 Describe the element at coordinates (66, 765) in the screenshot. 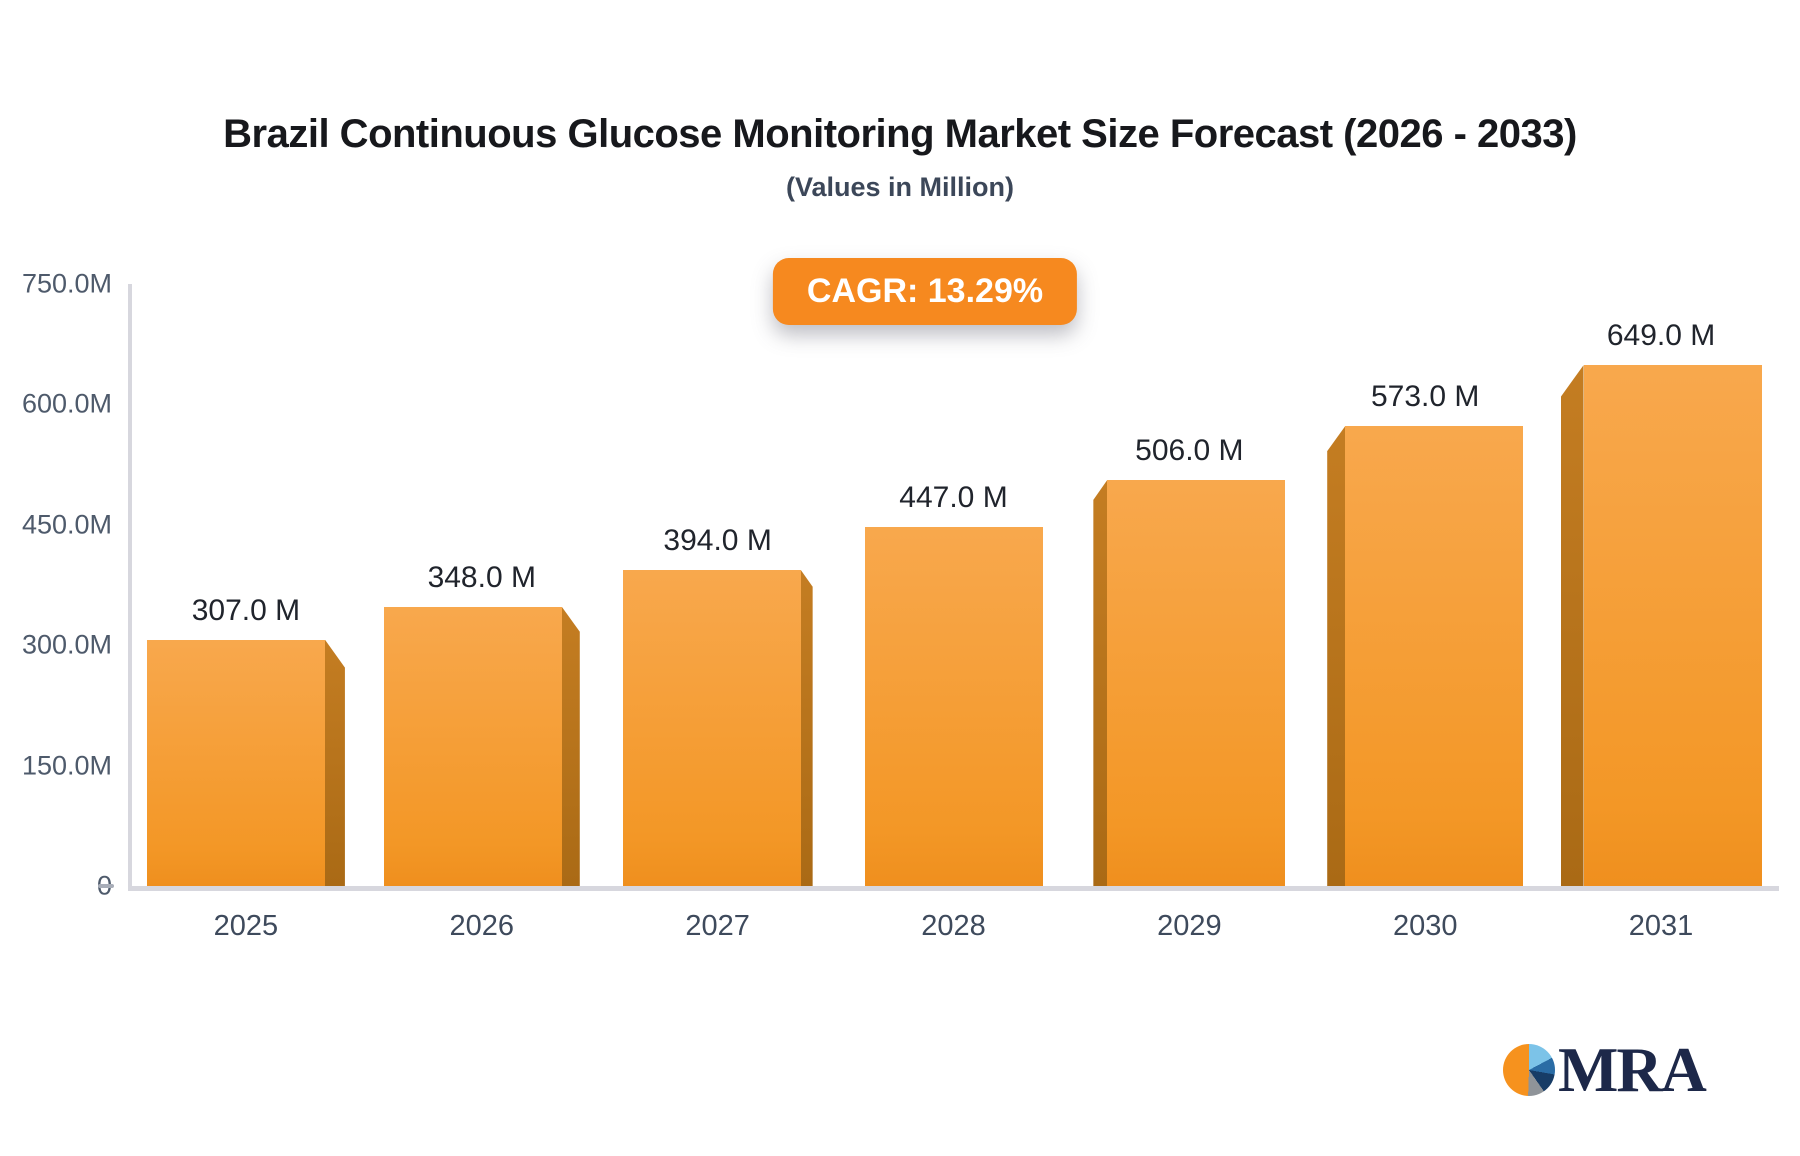

I see `y-axis-tick-label: 150.0M` at that location.